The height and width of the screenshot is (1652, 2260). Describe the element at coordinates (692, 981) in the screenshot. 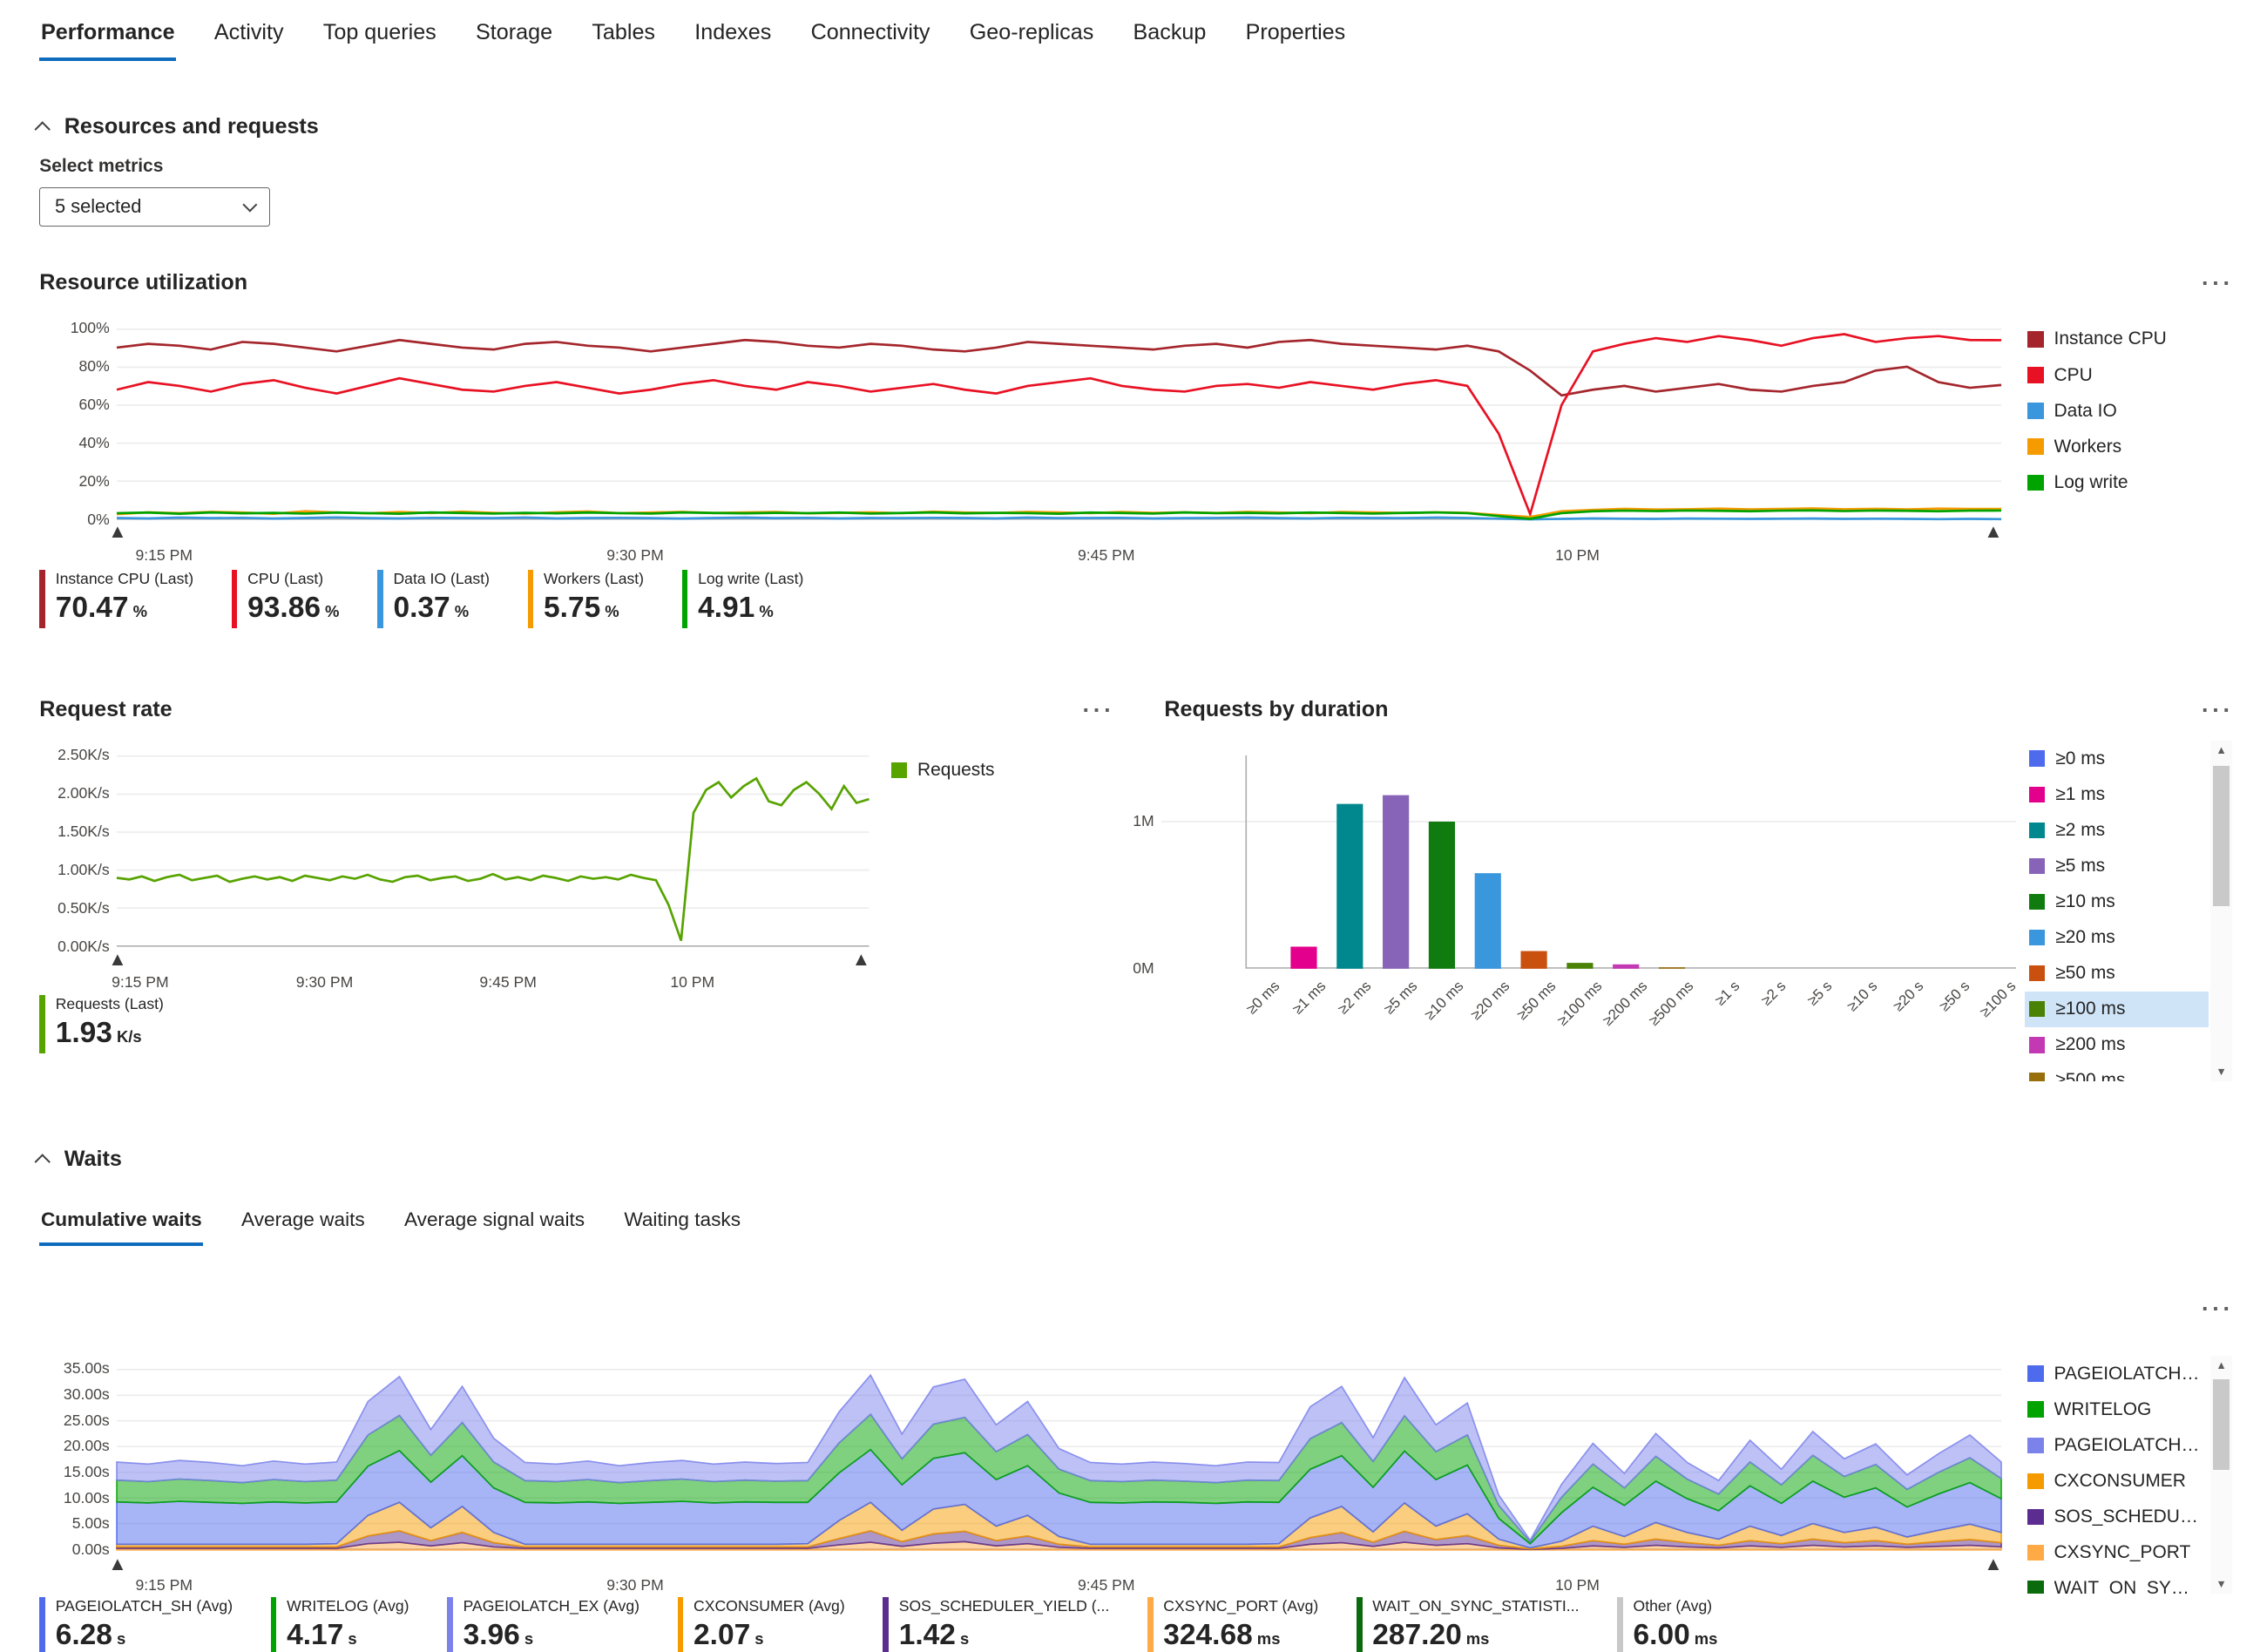

I see `x-axis-tick-label: 10 PM` at that location.